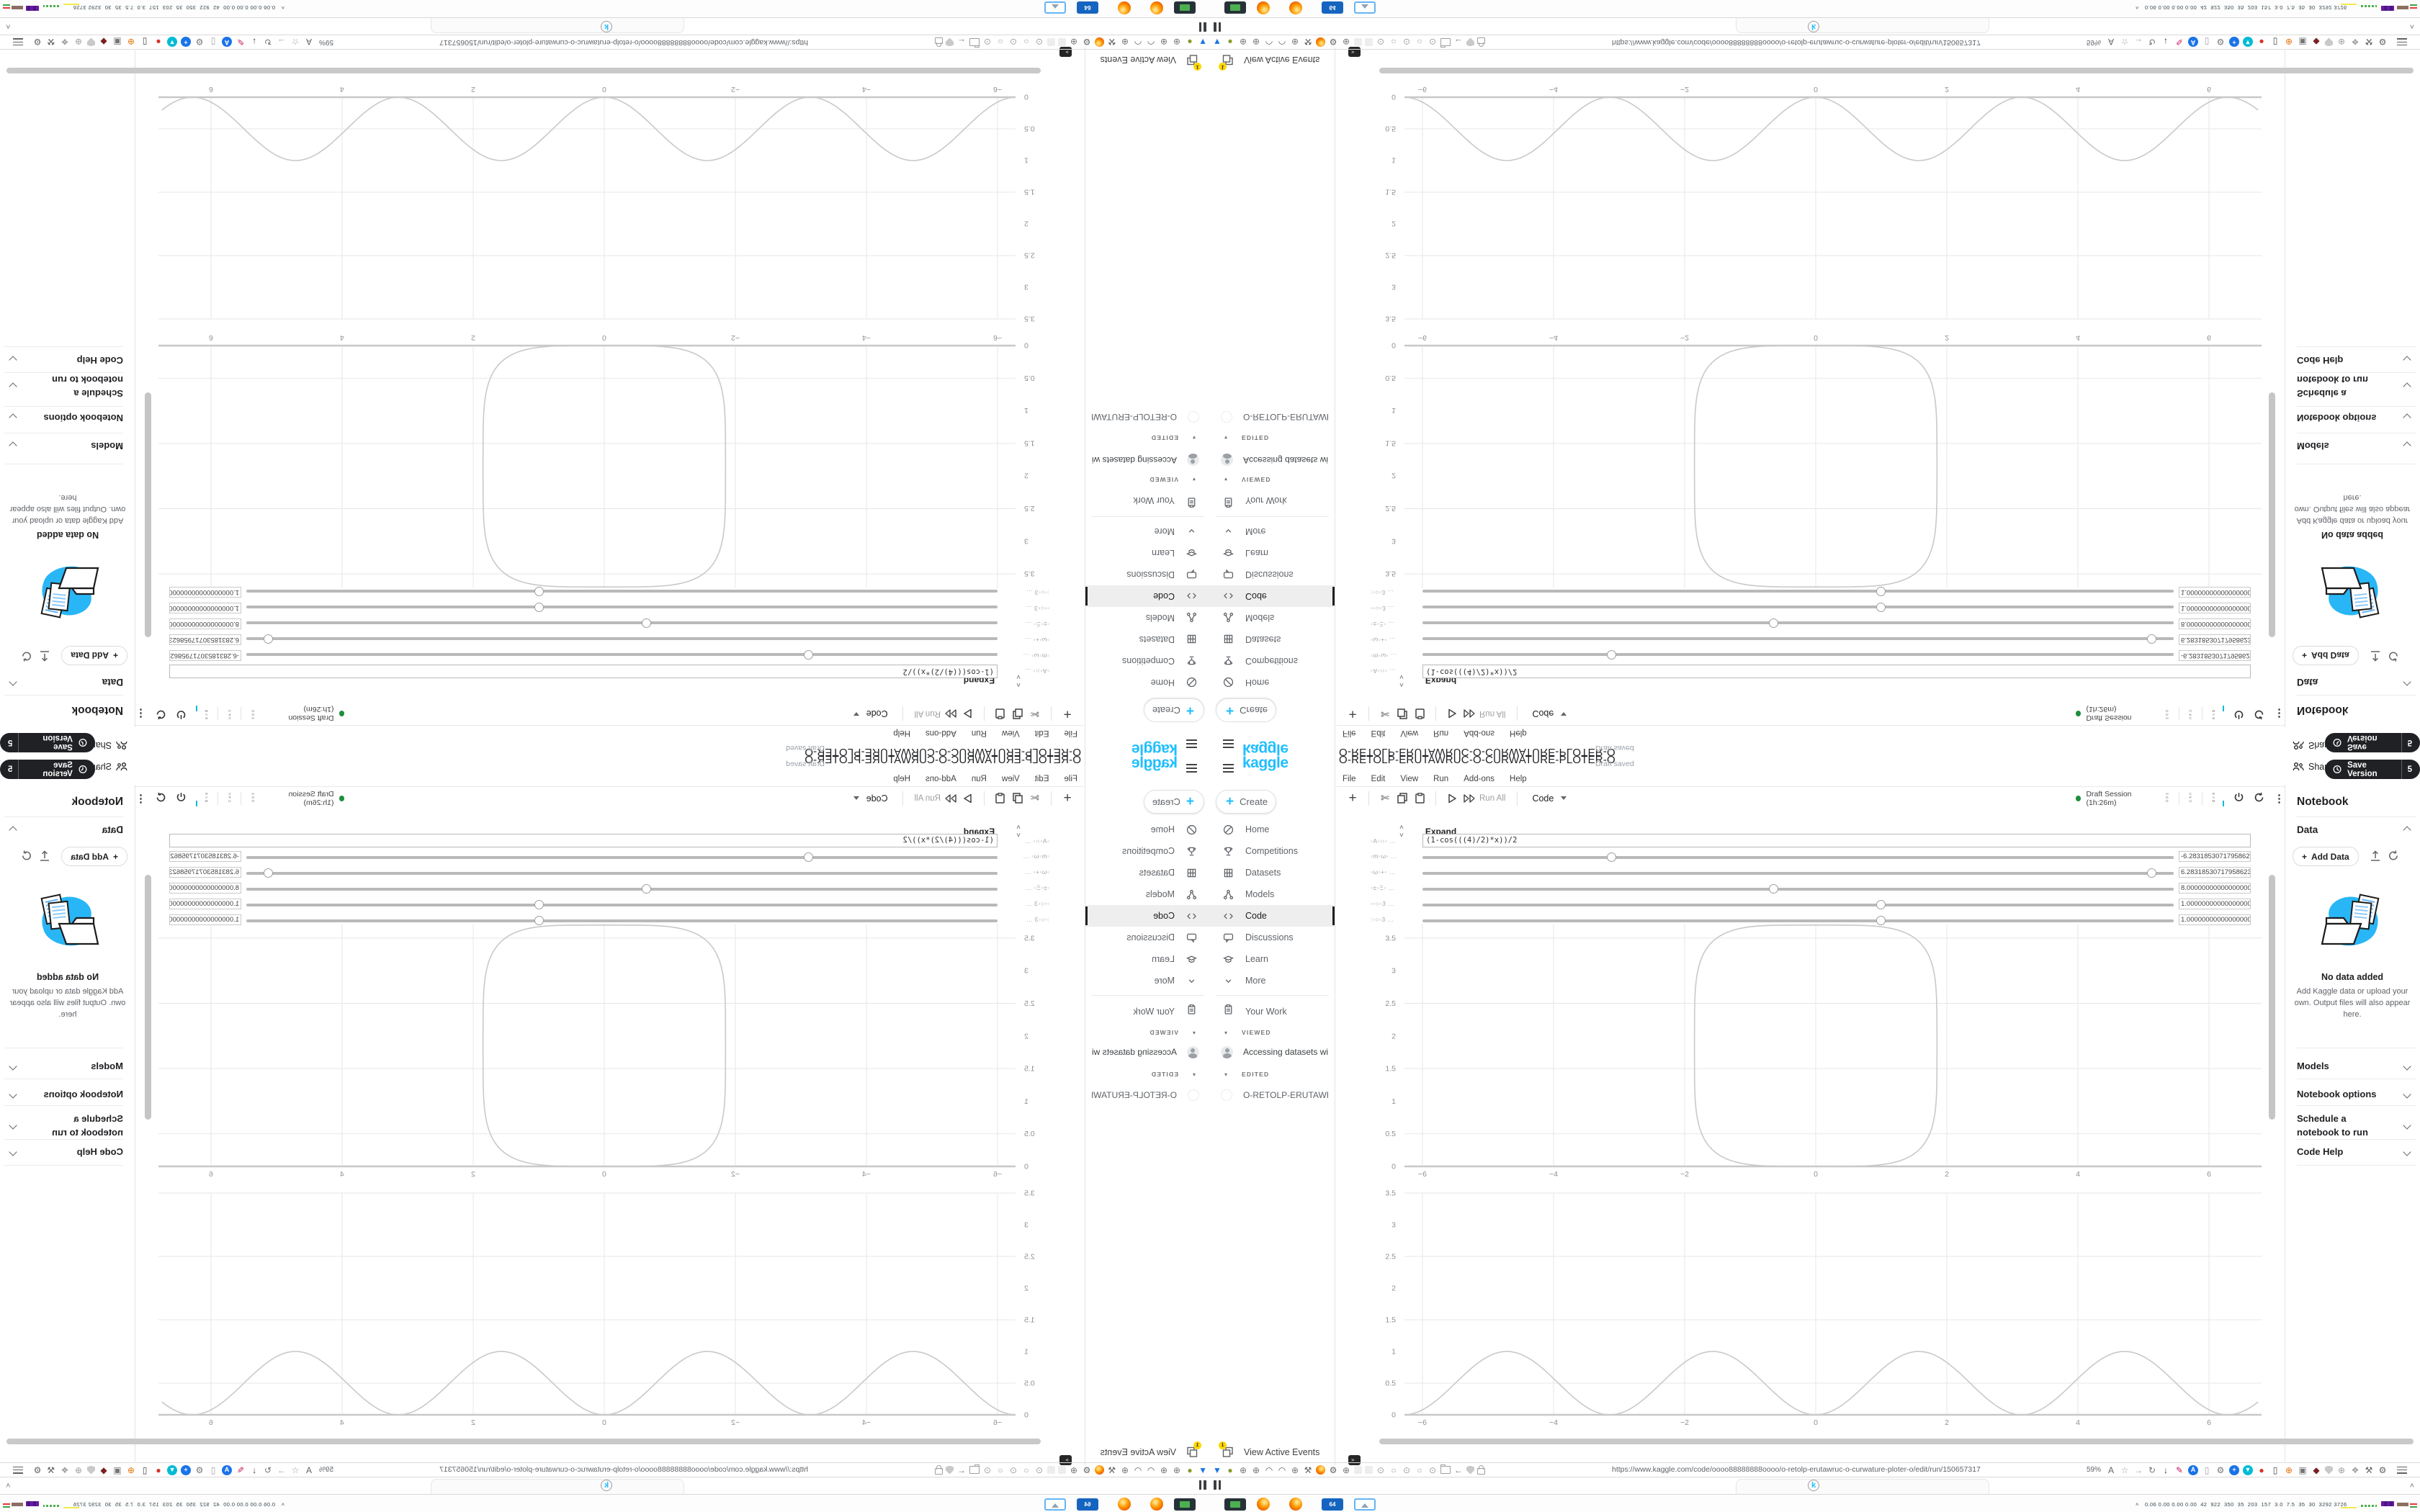 Image resolution: width=2420 pixels, height=1512 pixels. What do you see at coordinates (1202, 42) in the screenshot?
I see `funnel-icon: ▼` at bounding box center [1202, 42].